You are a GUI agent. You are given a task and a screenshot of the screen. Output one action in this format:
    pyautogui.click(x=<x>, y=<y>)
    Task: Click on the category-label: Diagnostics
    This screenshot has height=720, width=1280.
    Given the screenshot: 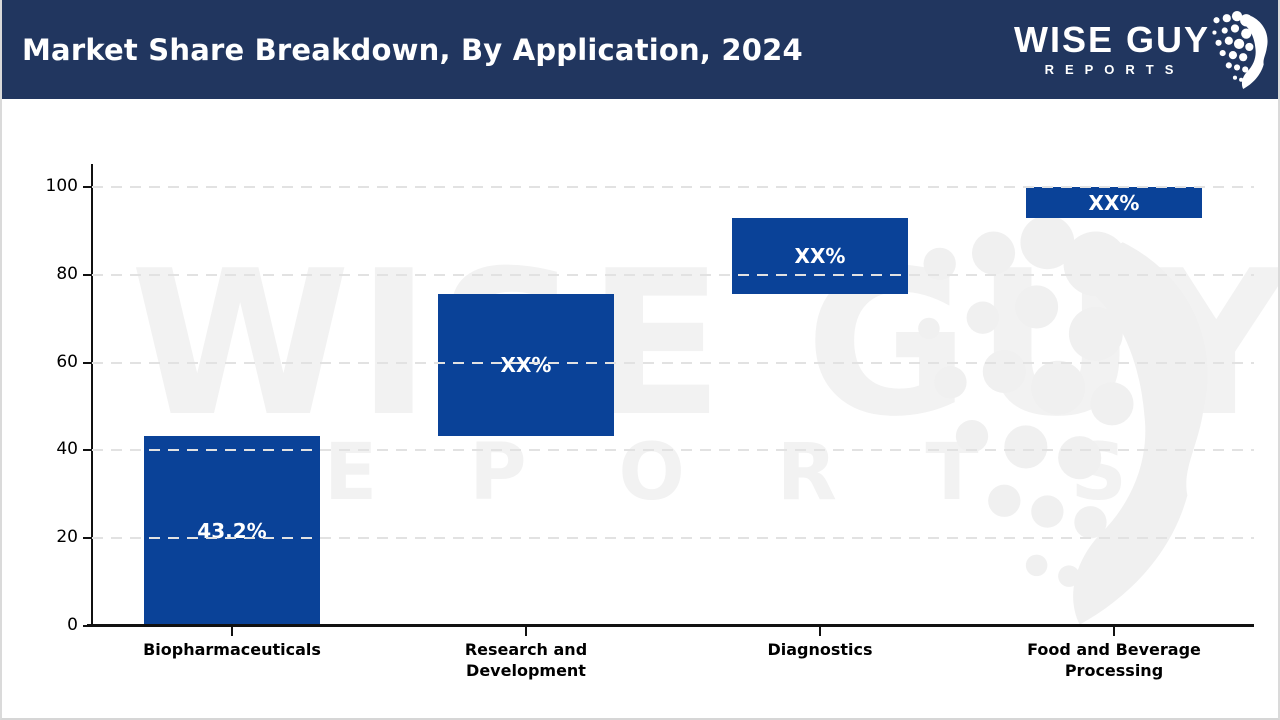 What is the action you would take?
    pyautogui.click(x=820, y=649)
    